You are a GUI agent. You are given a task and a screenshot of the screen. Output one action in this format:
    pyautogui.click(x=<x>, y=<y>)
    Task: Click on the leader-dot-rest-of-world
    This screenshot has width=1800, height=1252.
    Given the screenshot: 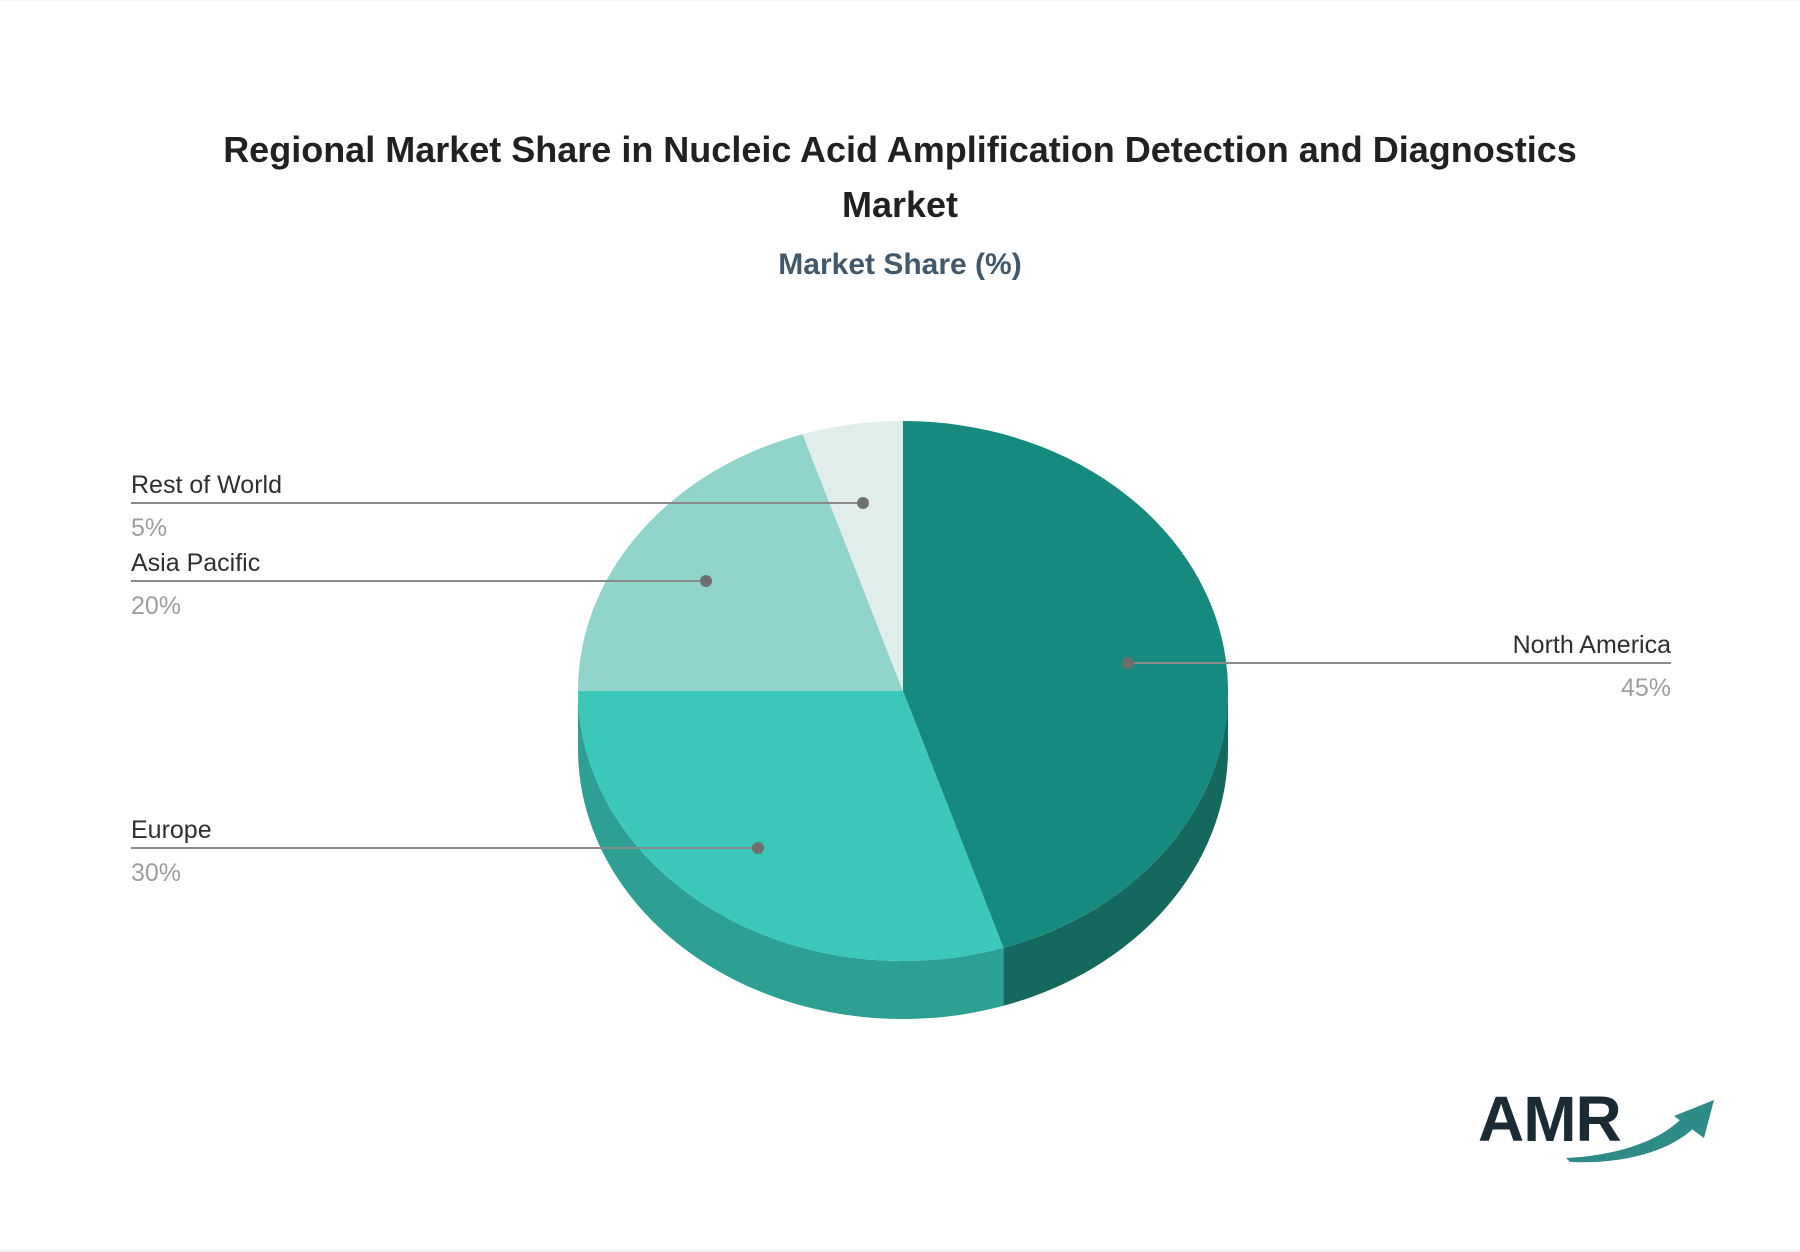 What is the action you would take?
    pyautogui.click(x=863, y=503)
    